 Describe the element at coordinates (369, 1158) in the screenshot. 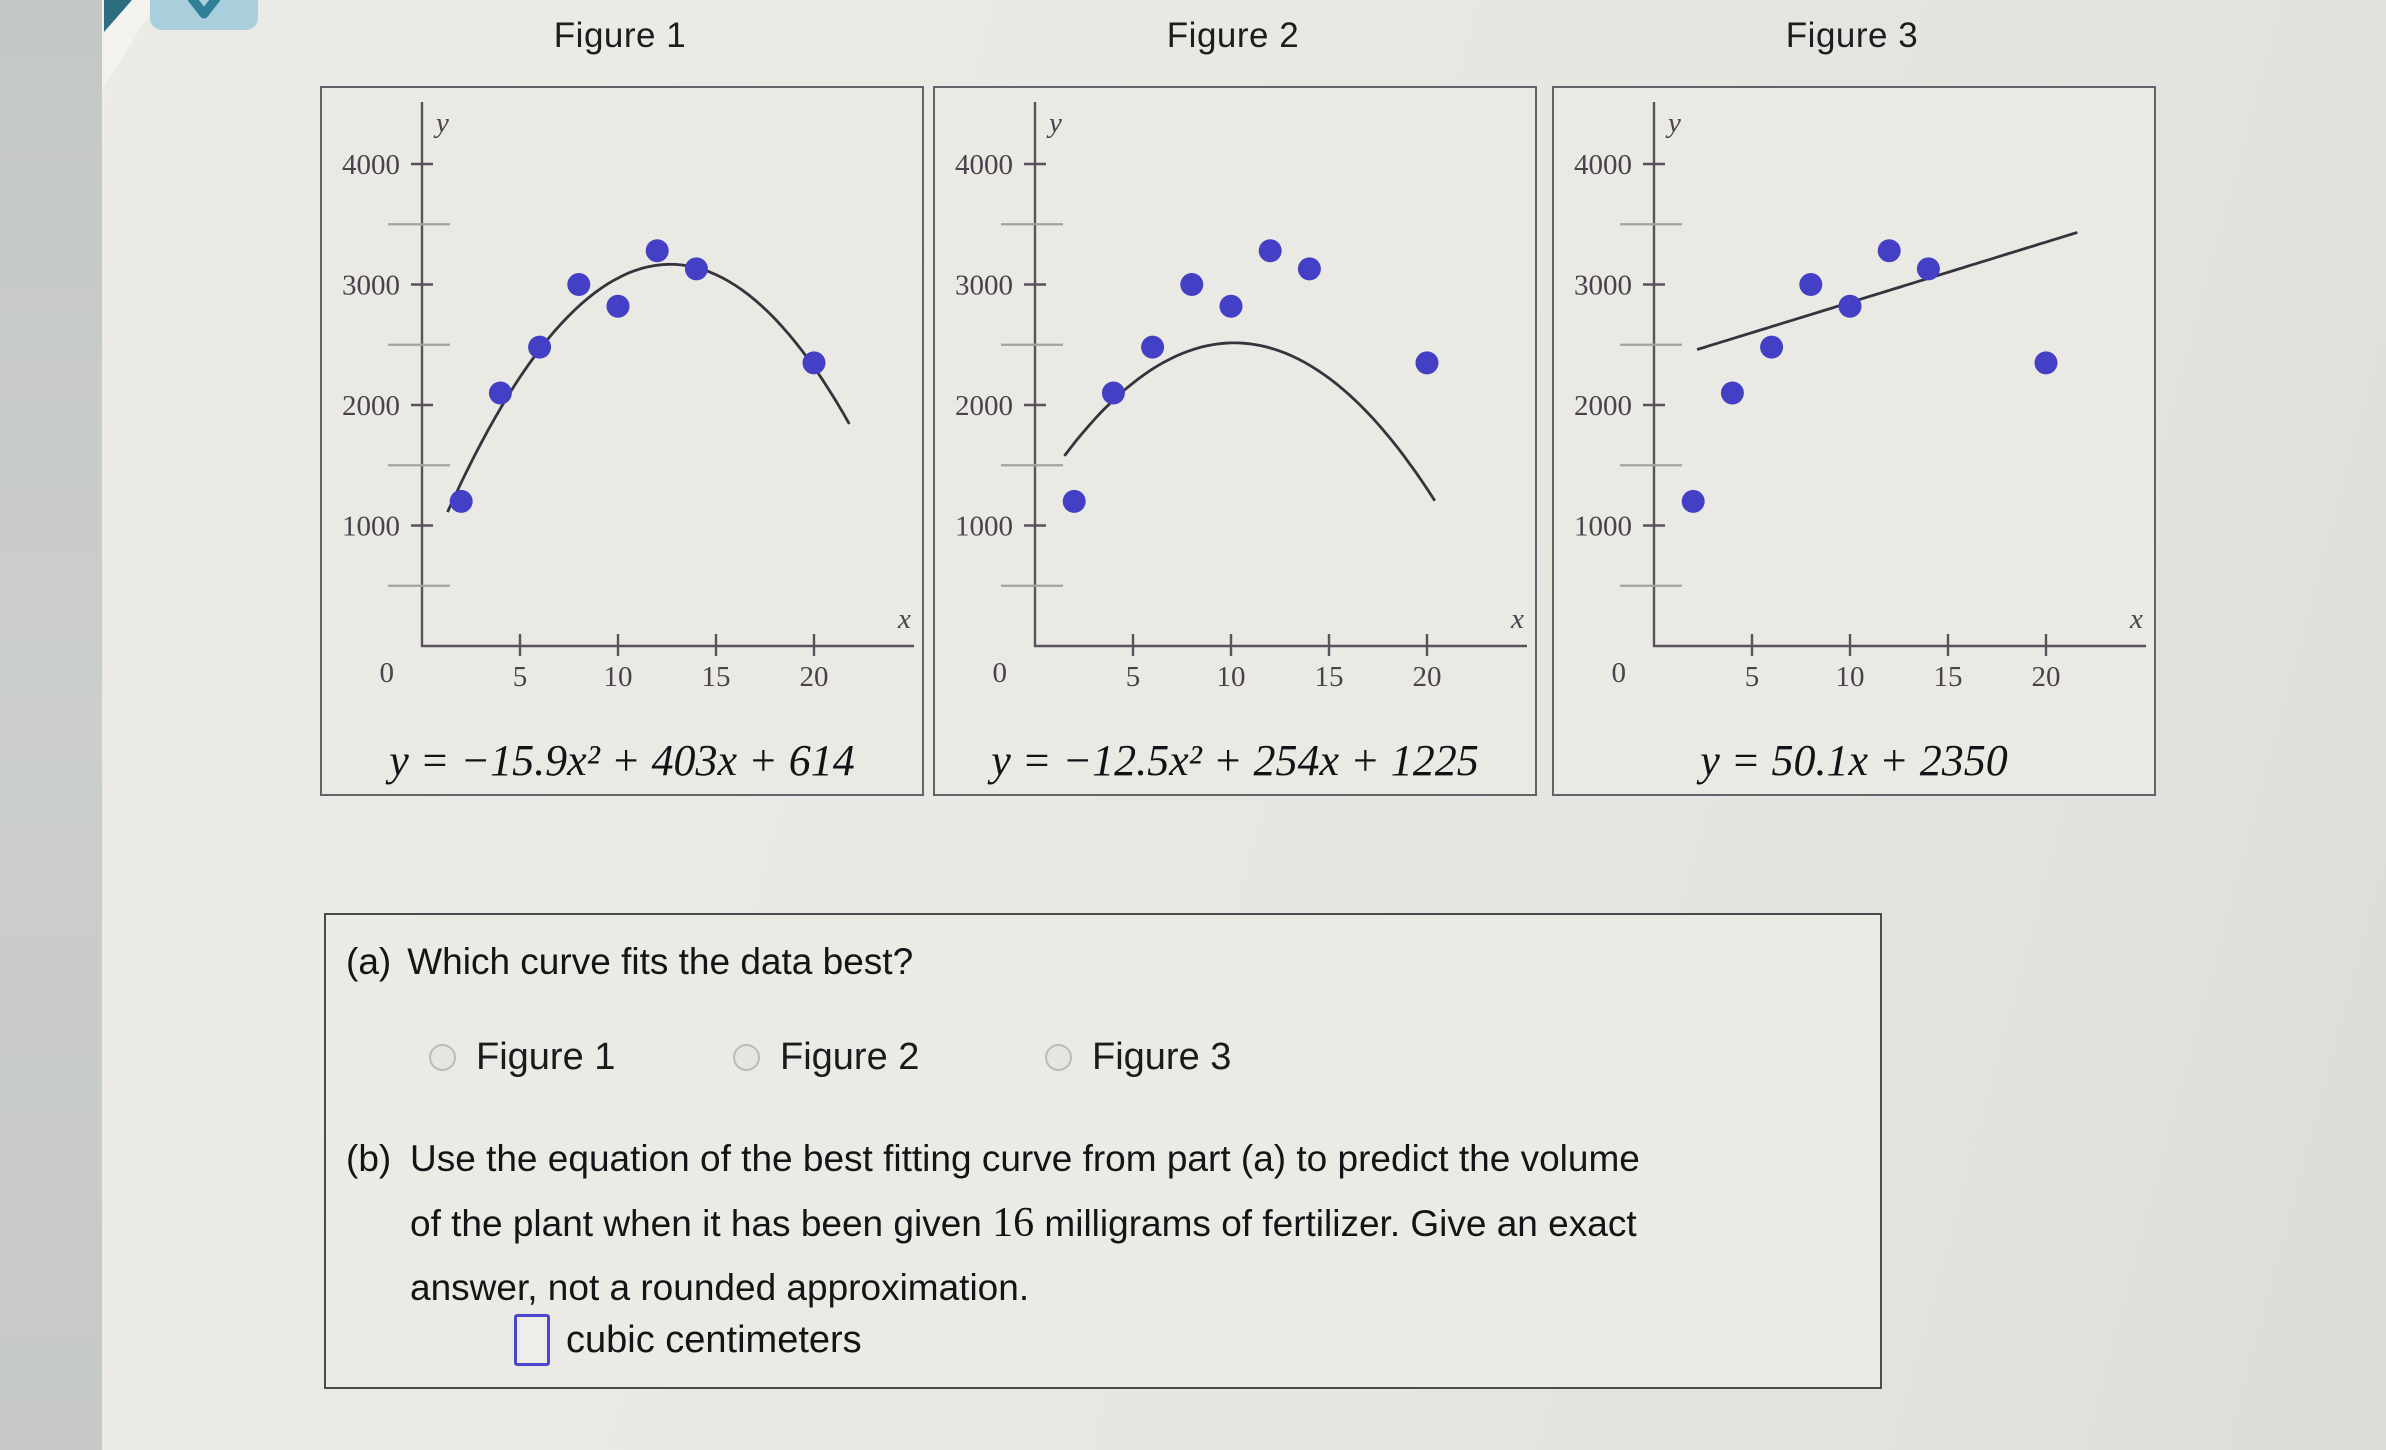

I see `part-b-label: (b)` at that location.